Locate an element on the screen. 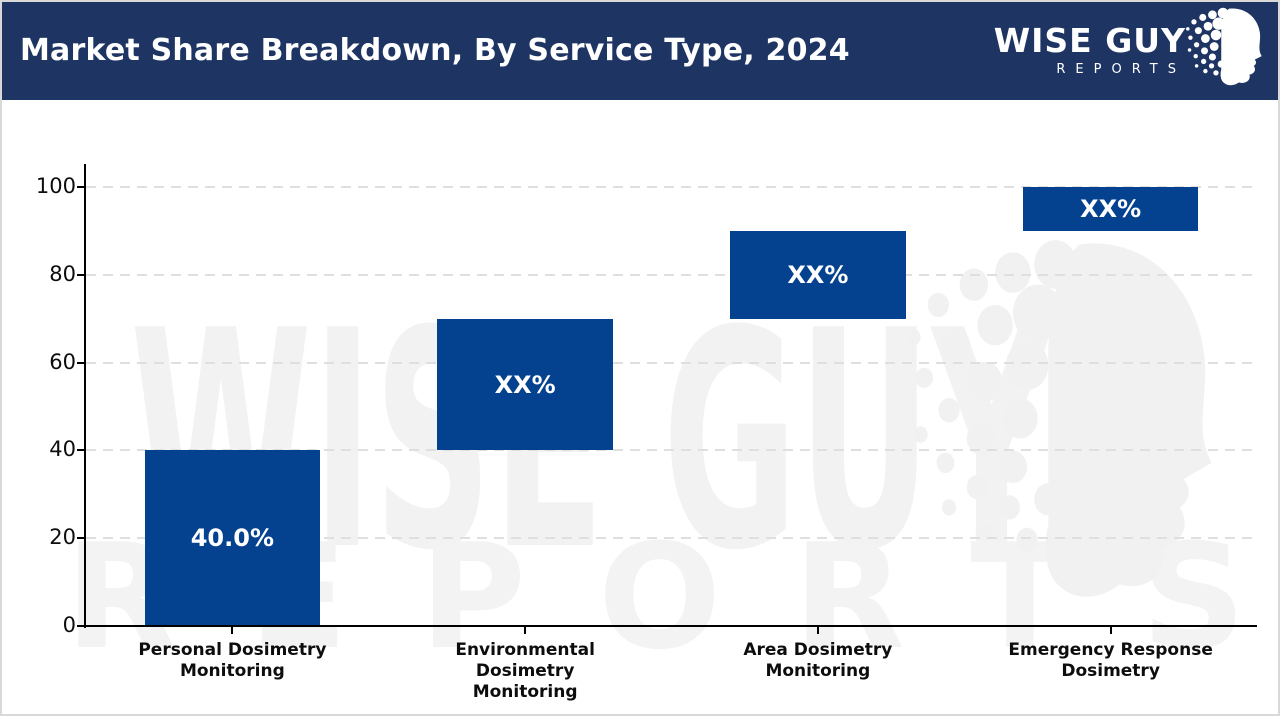 This screenshot has height=720, width=1280. brand-logo-text: WISE GUY REPORTS is located at coordinates (1090, 50).